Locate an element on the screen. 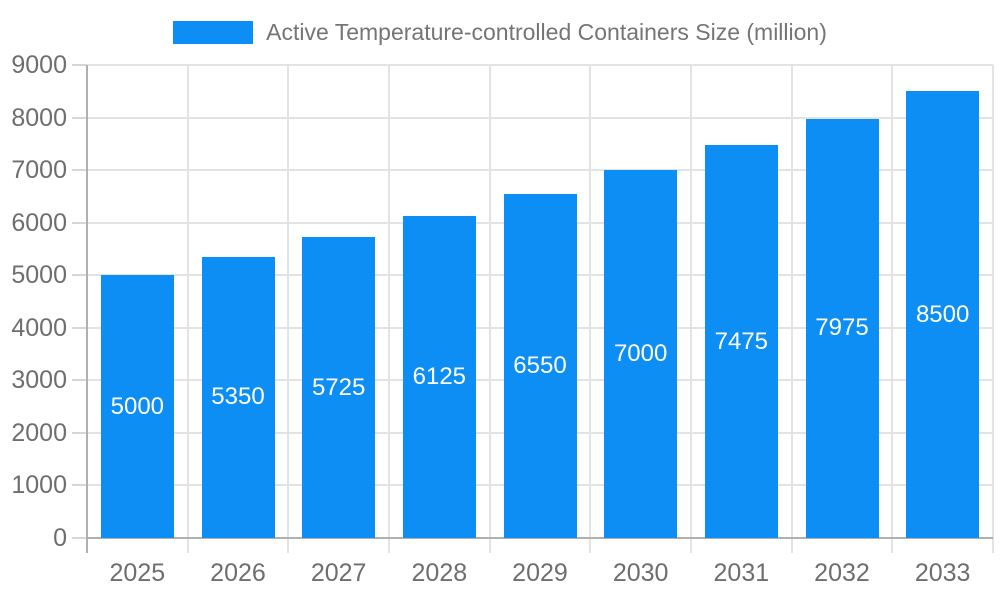 This screenshot has width=1000, height=600. bar-value-label: 5350 is located at coordinates (238, 397).